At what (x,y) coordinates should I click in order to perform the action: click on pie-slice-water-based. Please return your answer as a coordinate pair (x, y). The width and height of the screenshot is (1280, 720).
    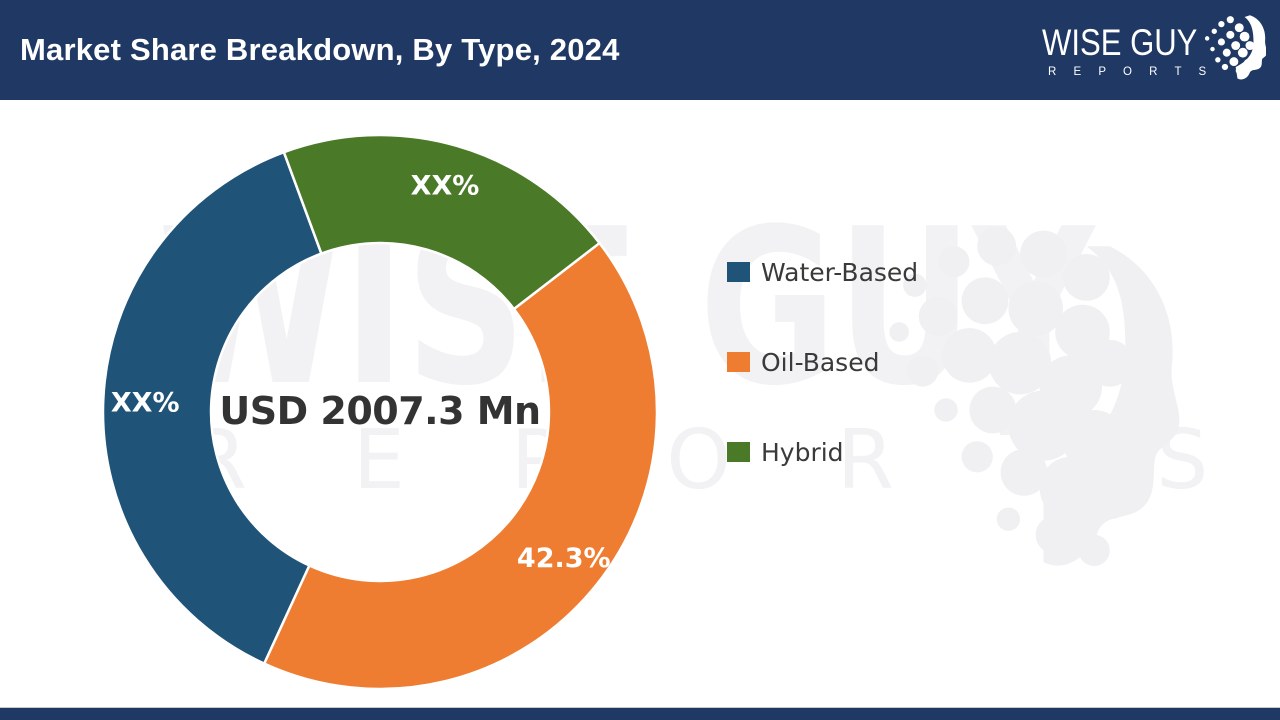
    Looking at the image, I should click on (212, 407).